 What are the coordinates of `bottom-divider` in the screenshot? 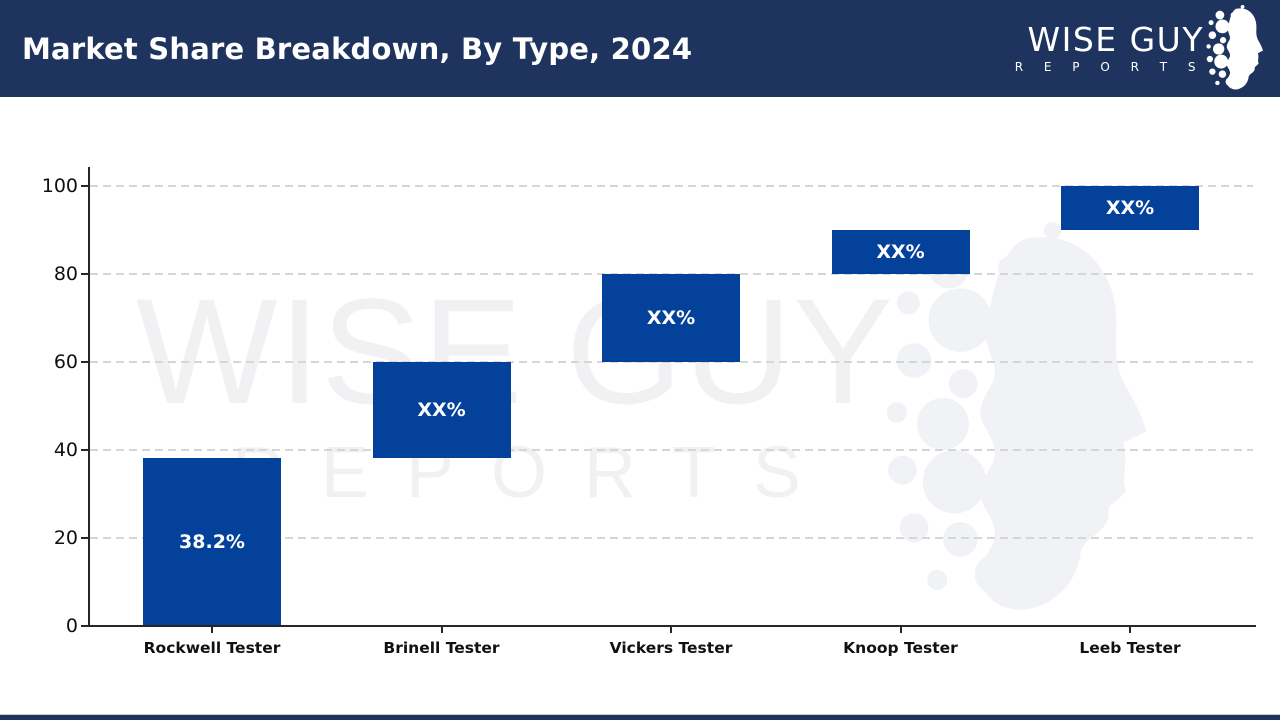 It's located at (640, 714).